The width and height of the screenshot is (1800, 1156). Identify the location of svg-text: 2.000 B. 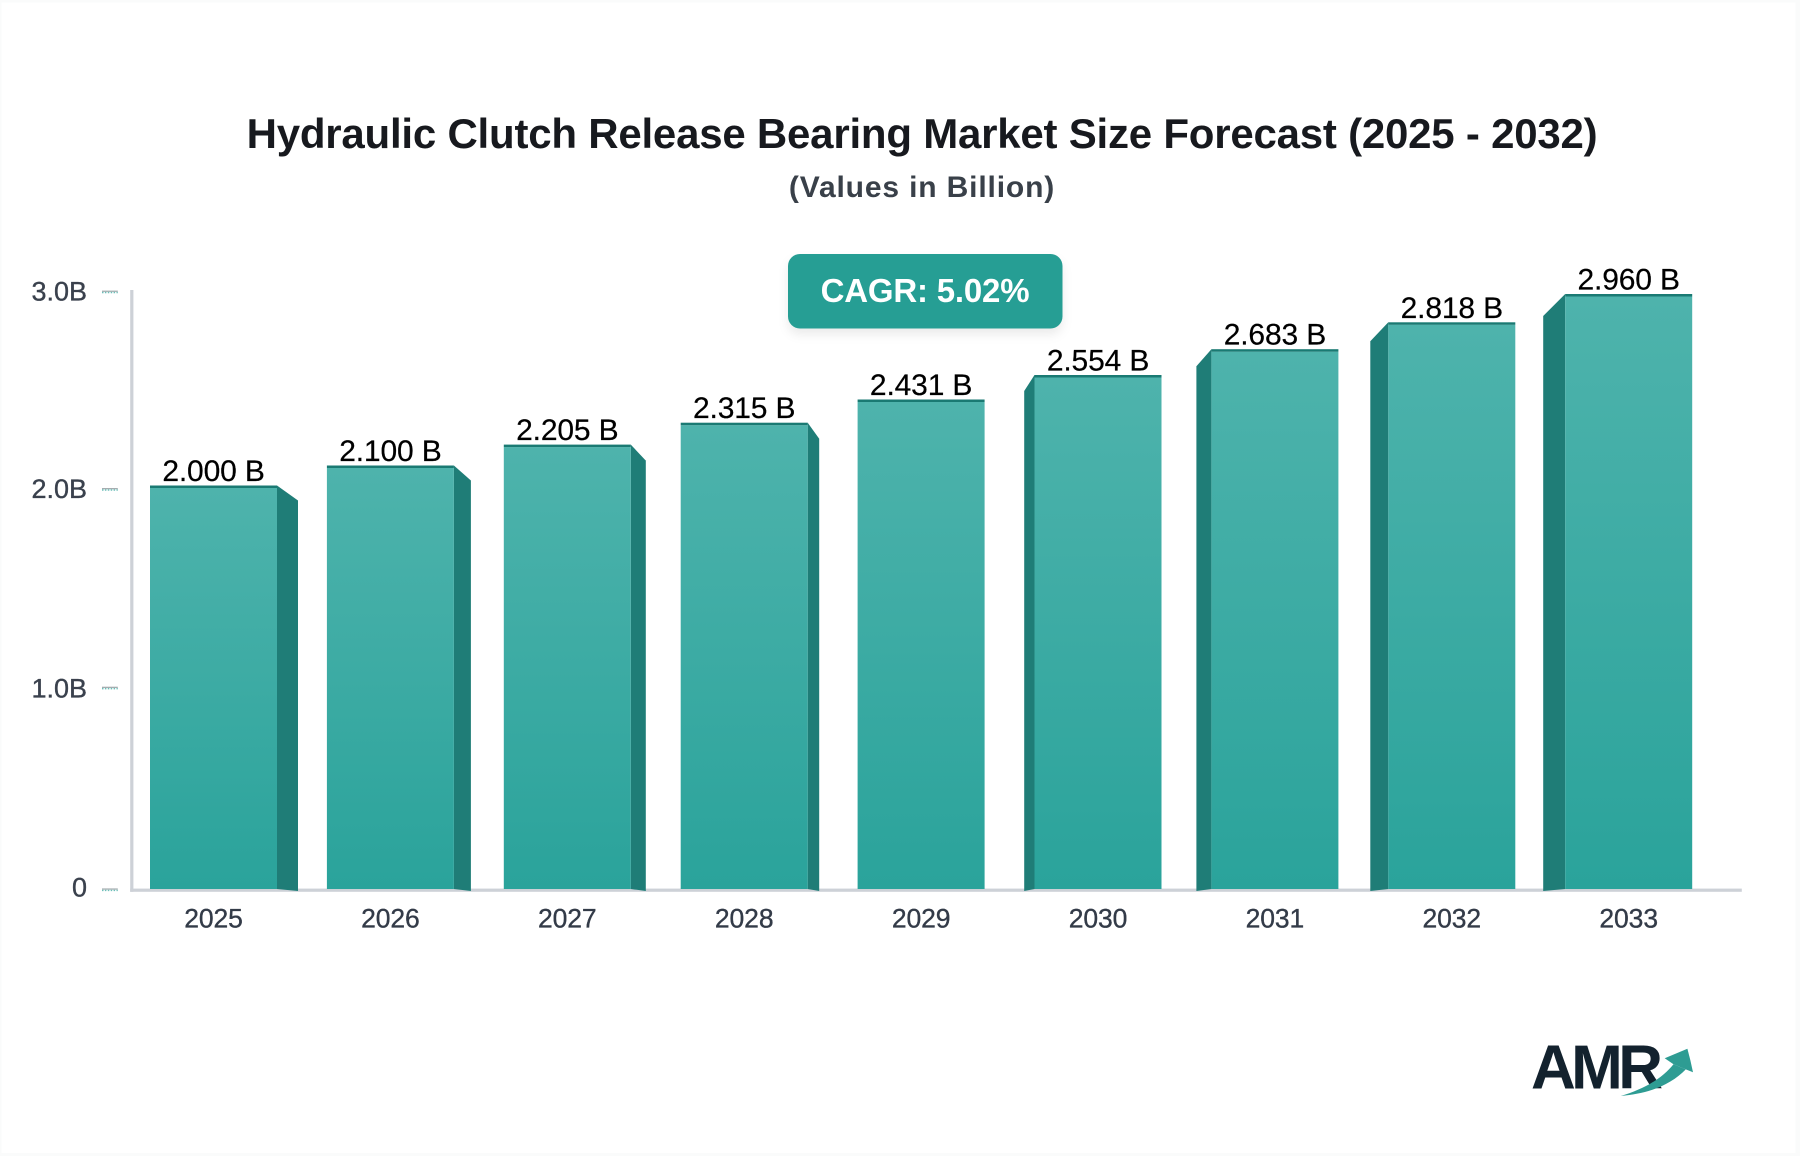
(213, 471).